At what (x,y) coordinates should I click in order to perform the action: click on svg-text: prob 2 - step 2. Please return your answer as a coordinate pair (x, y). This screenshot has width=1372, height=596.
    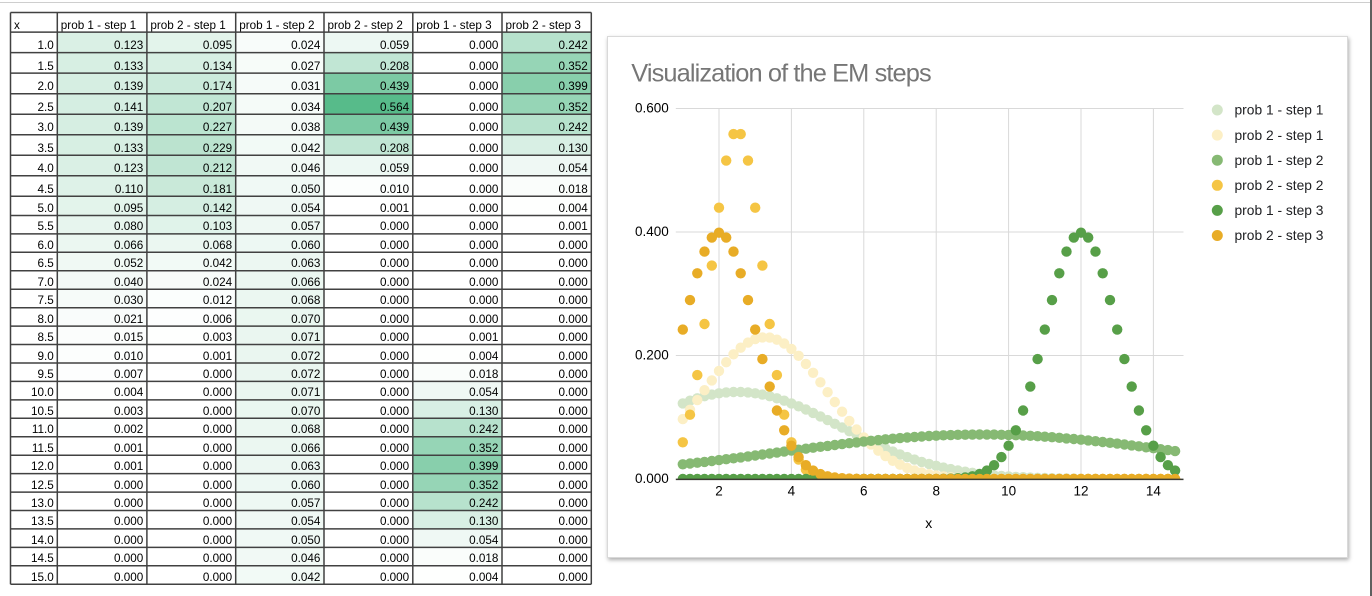
    Looking at the image, I should click on (1278, 185).